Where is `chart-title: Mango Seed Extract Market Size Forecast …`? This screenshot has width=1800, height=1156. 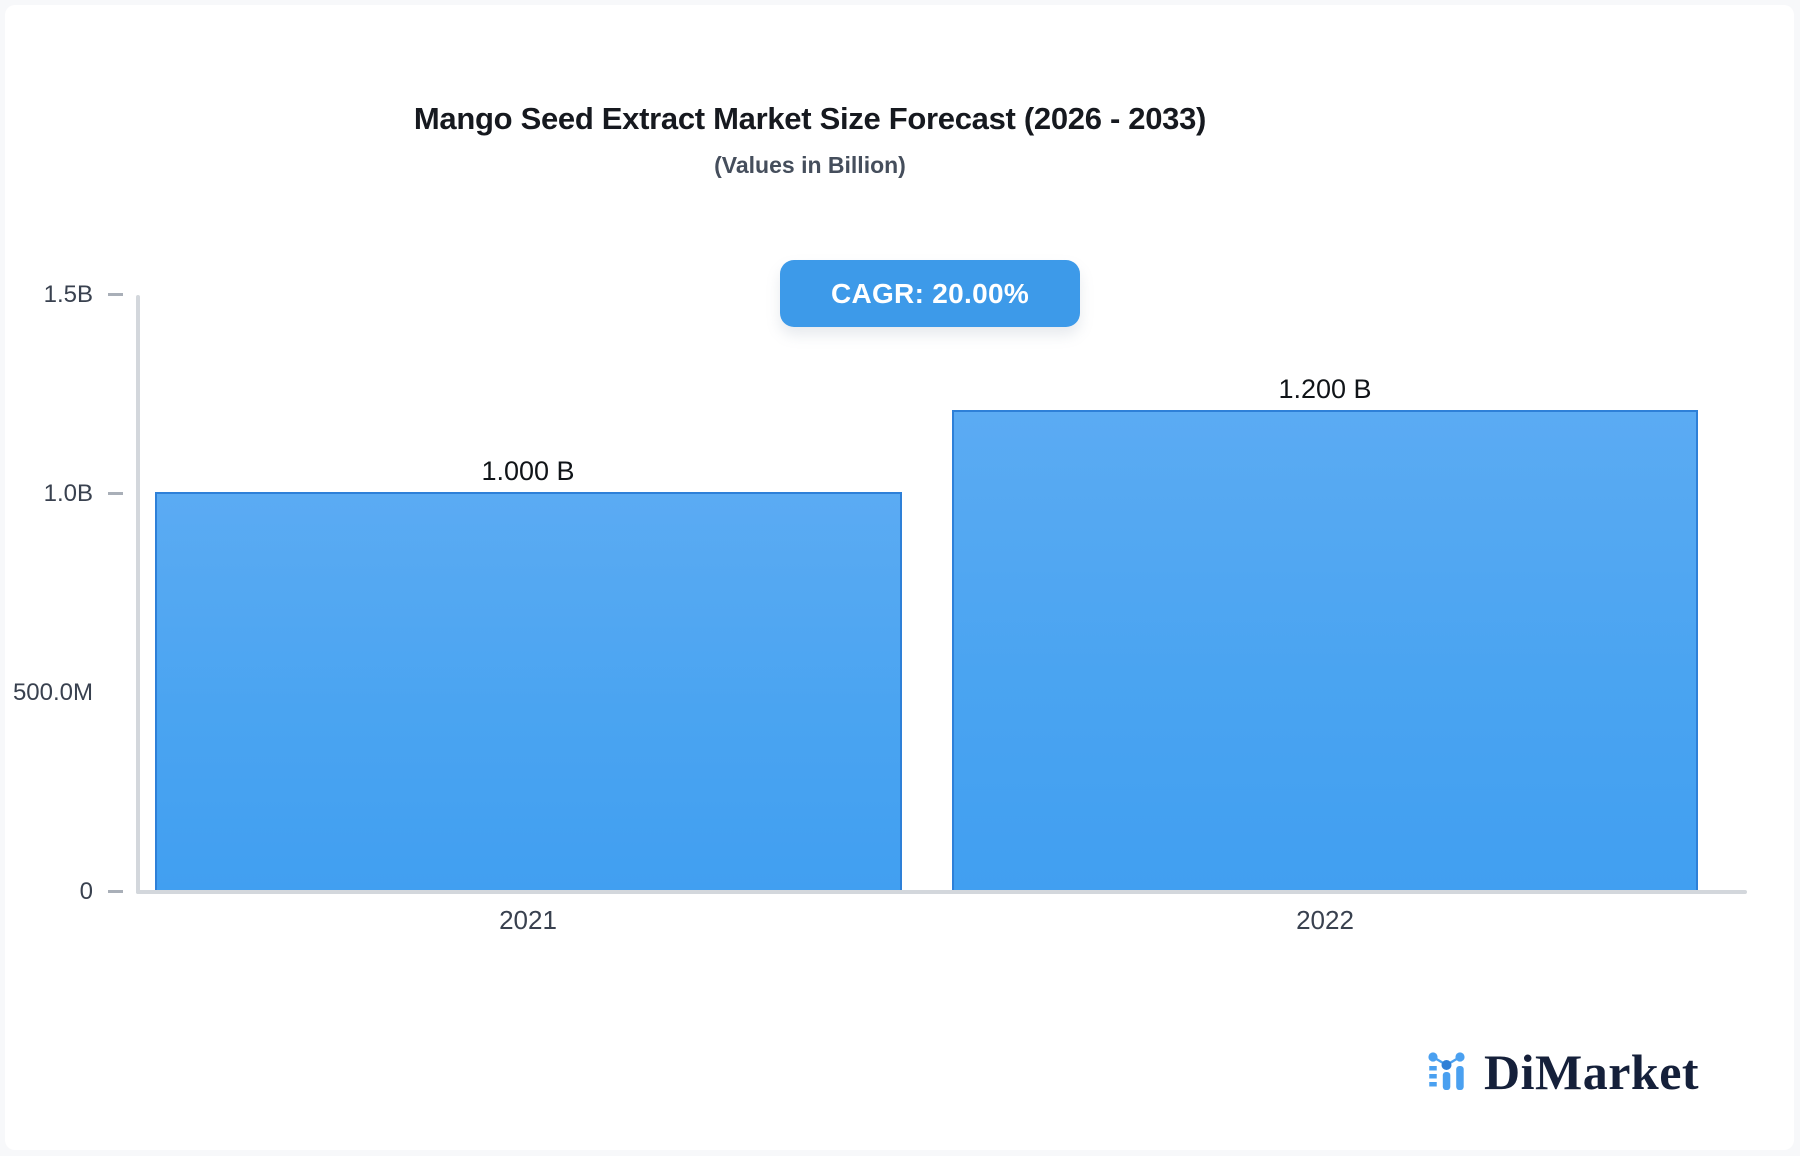
chart-title: Mango Seed Extract Market Size Forecast … is located at coordinates (810, 118).